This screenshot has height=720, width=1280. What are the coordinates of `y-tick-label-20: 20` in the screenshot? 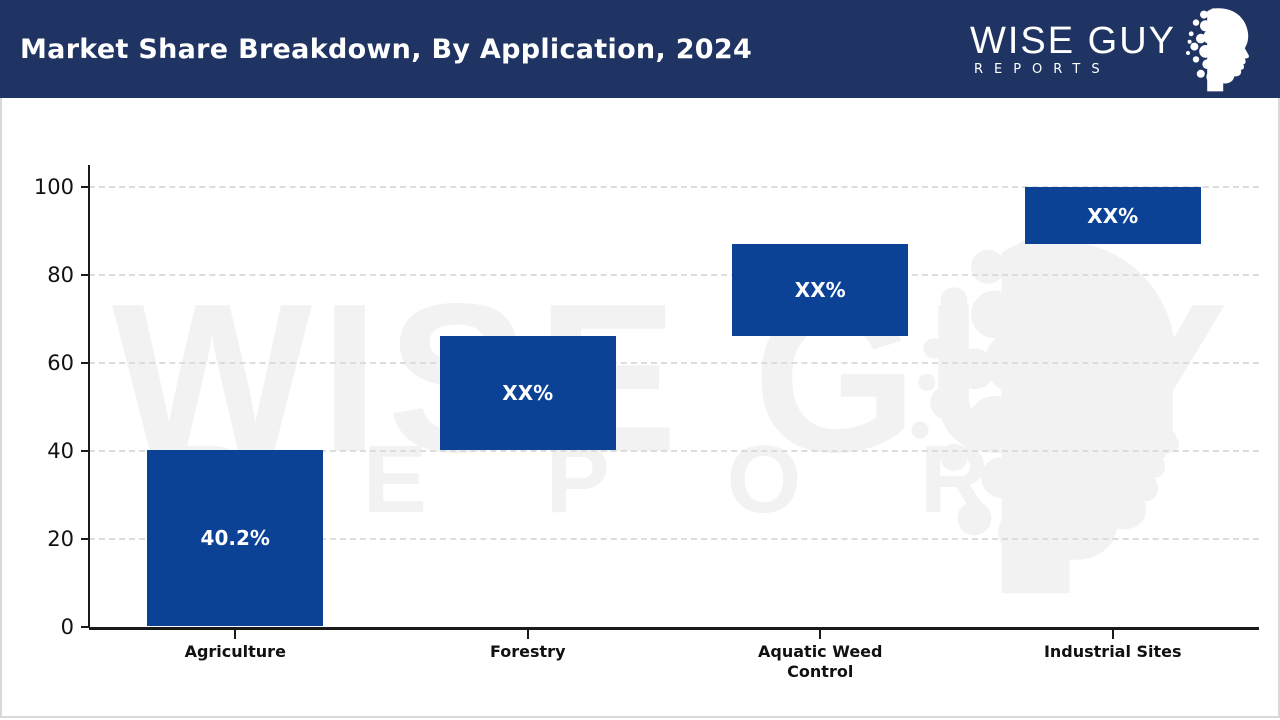 It's located at (60, 538).